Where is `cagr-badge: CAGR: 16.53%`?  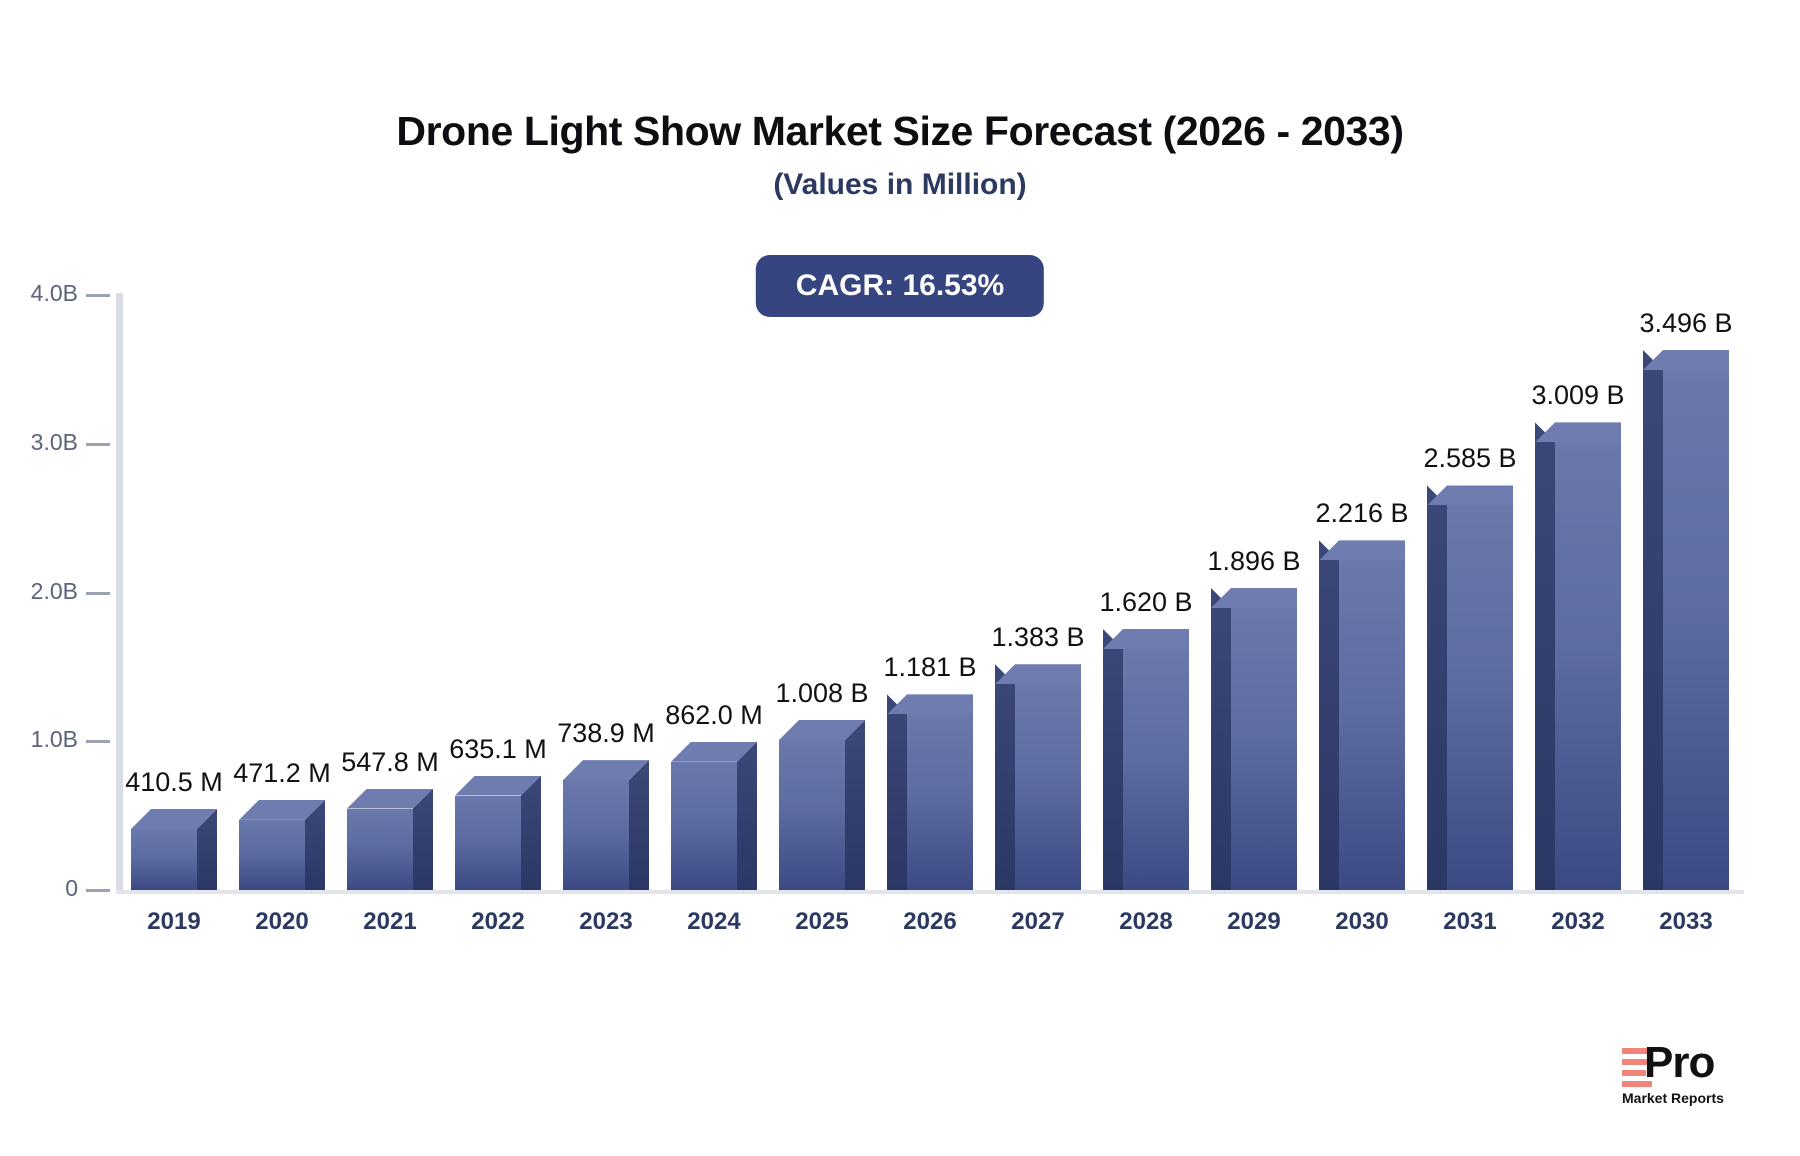
cagr-badge: CAGR: 16.53% is located at coordinates (900, 286).